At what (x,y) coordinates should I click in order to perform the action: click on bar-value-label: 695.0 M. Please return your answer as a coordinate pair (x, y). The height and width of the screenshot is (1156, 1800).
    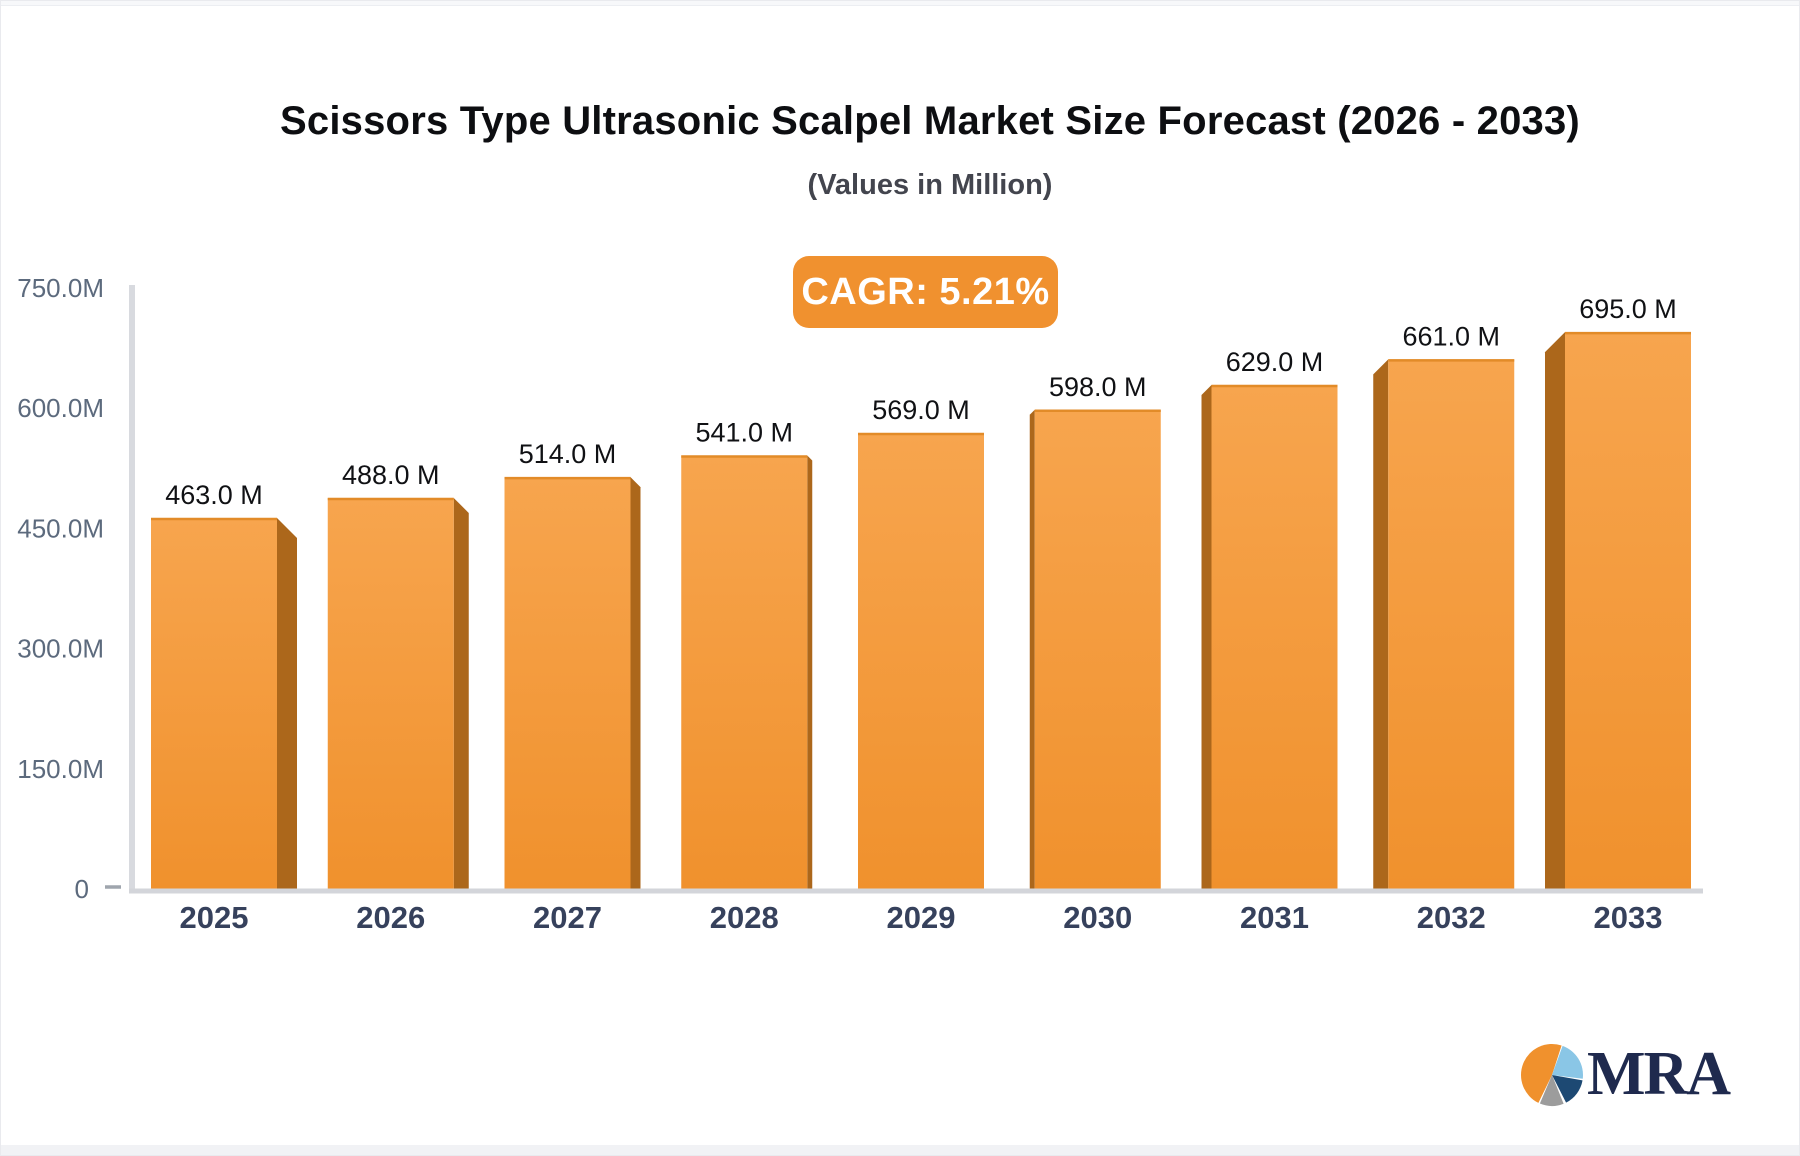
    Looking at the image, I should click on (1628, 309).